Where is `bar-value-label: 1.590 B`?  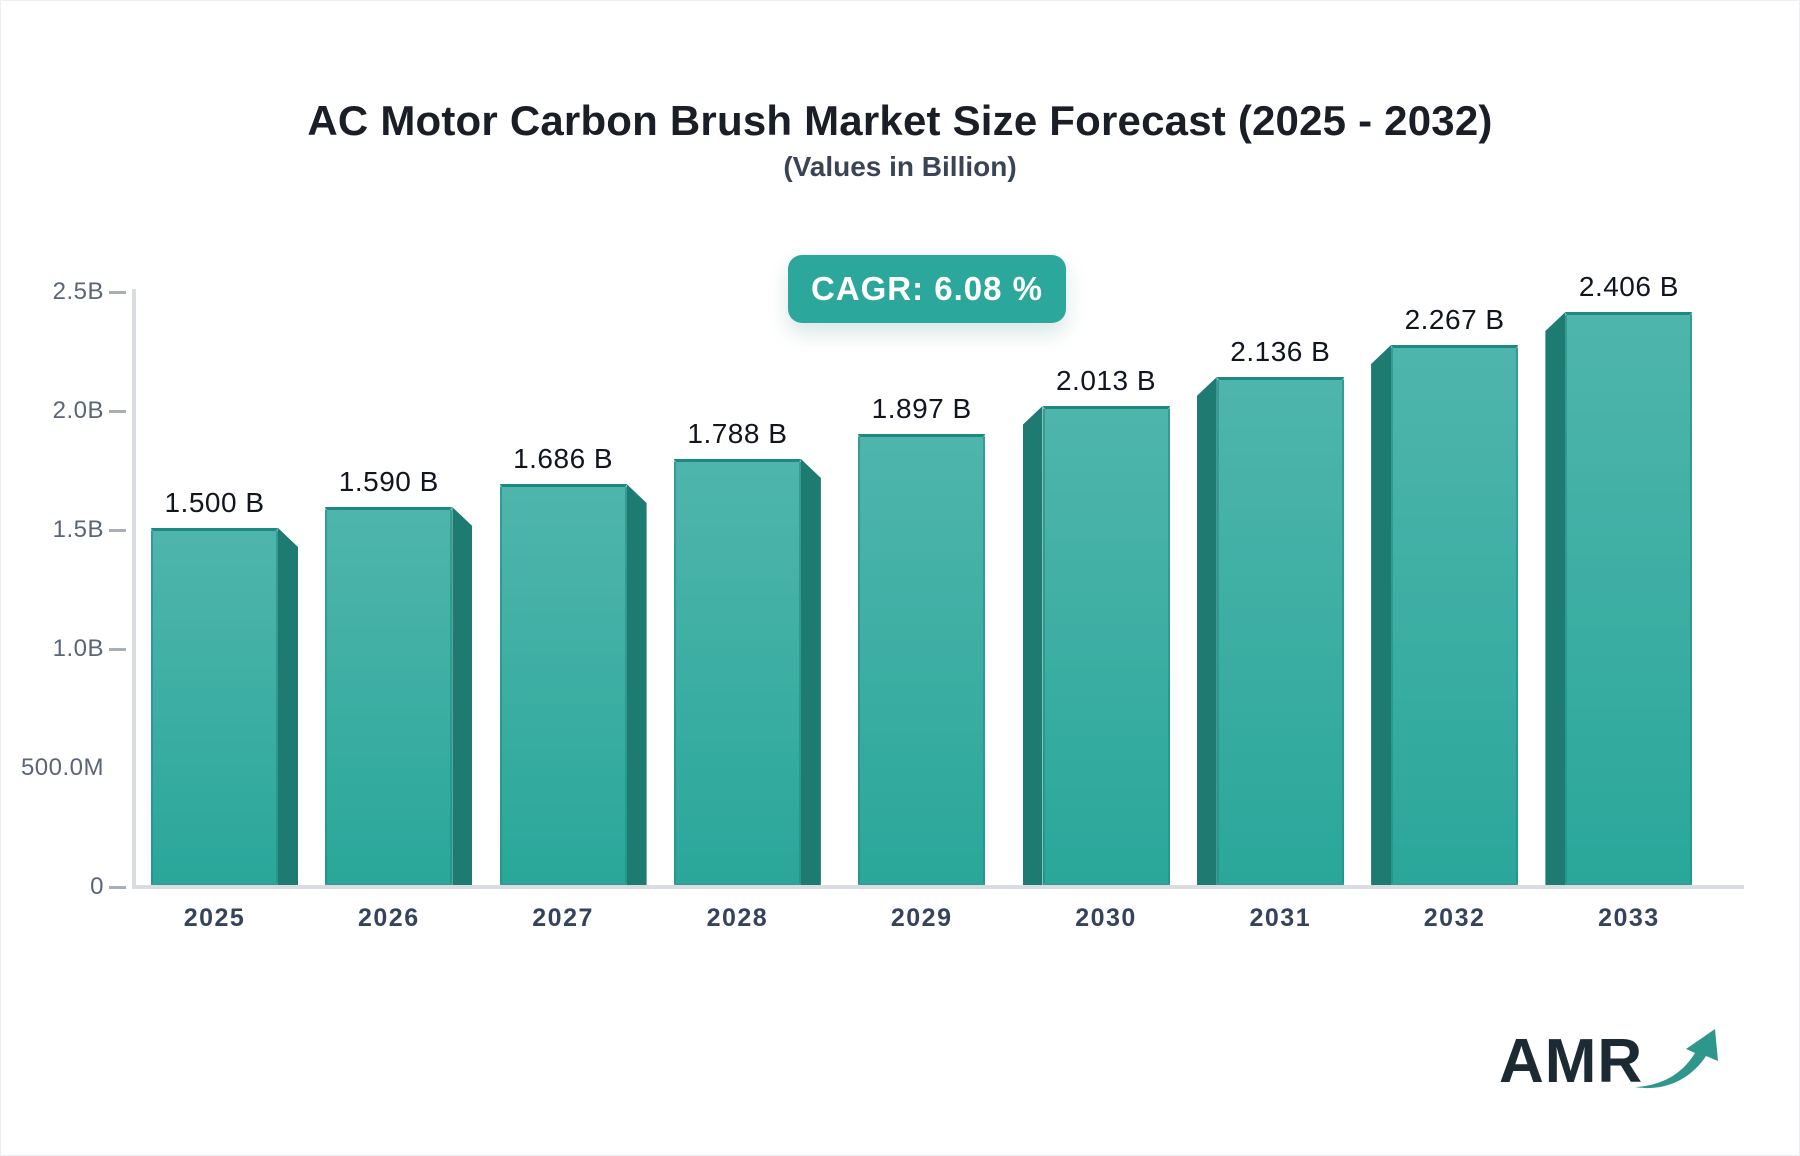 bar-value-label: 1.590 B is located at coordinates (388, 481).